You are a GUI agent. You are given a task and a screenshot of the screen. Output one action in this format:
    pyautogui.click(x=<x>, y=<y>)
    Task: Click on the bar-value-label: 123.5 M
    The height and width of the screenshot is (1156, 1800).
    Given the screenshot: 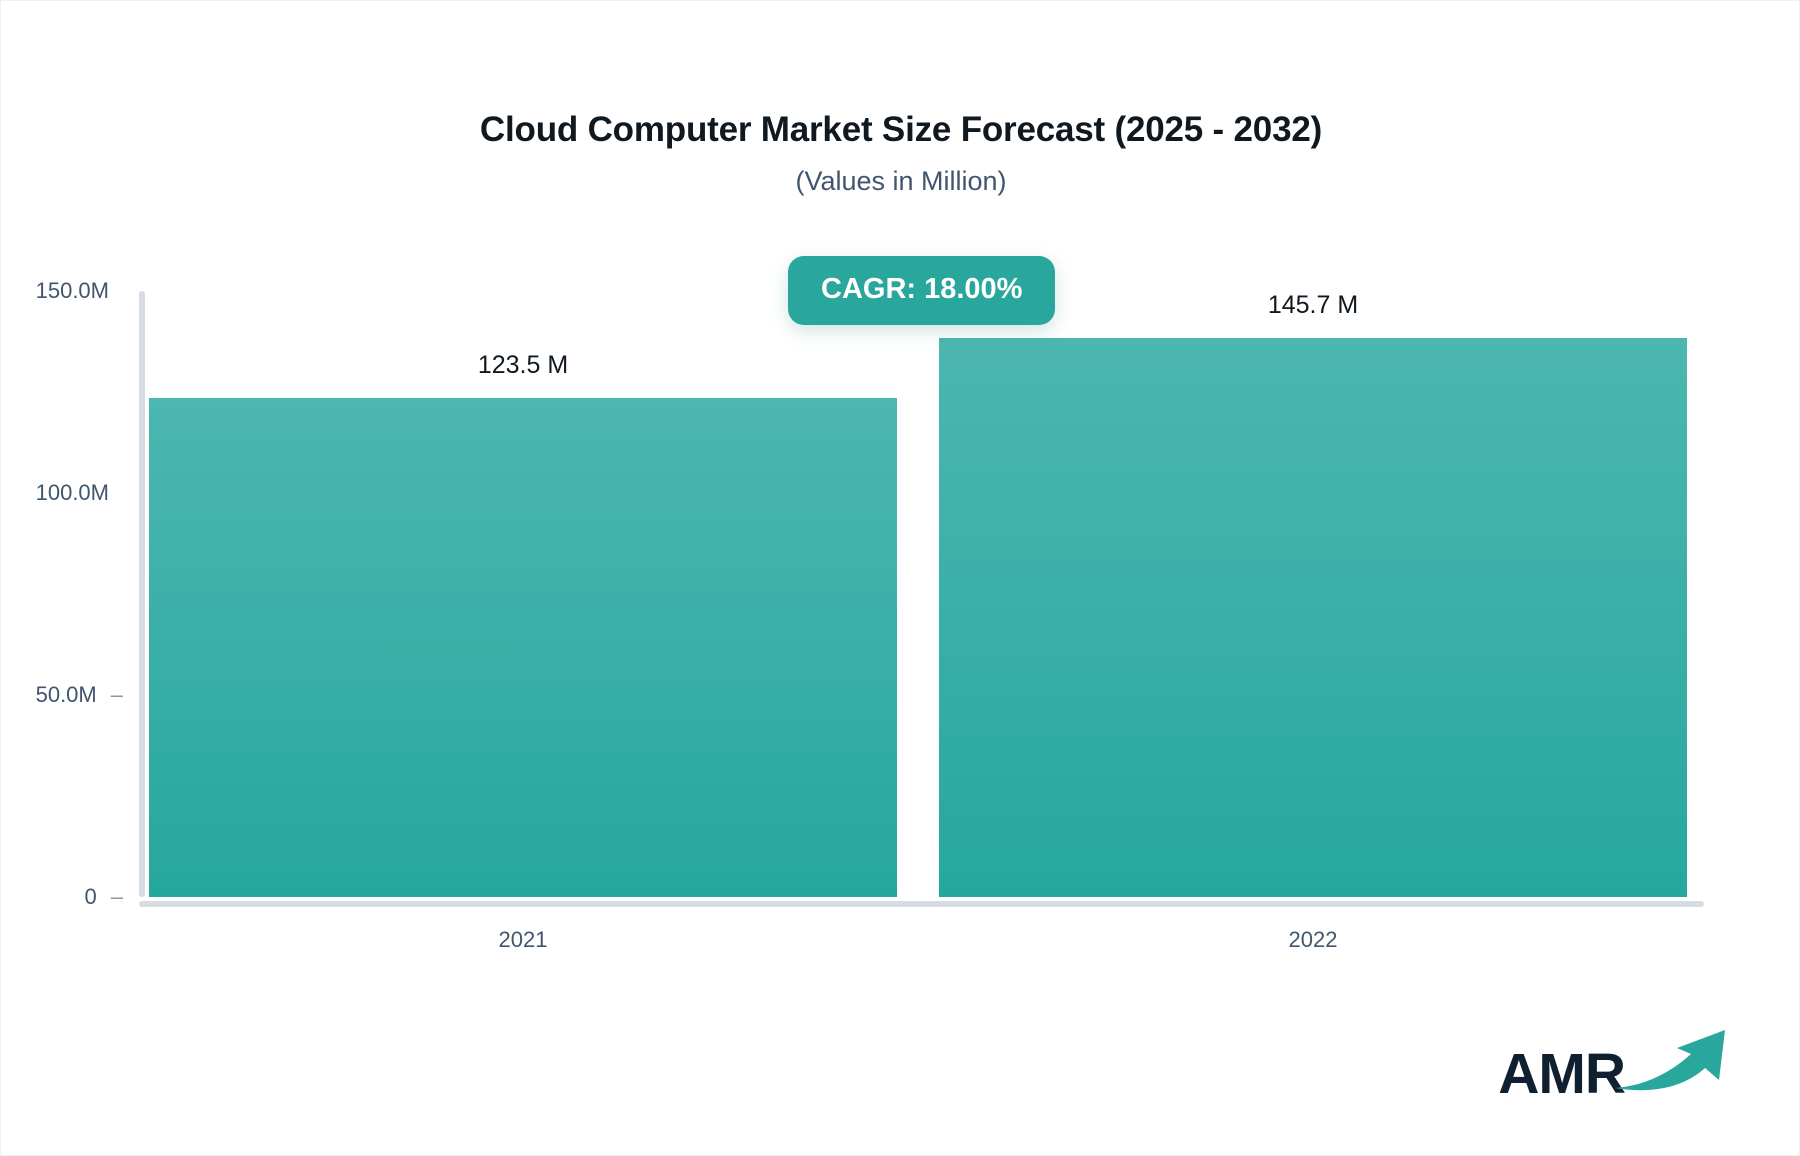 What is the action you would take?
    pyautogui.click(x=523, y=365)
    